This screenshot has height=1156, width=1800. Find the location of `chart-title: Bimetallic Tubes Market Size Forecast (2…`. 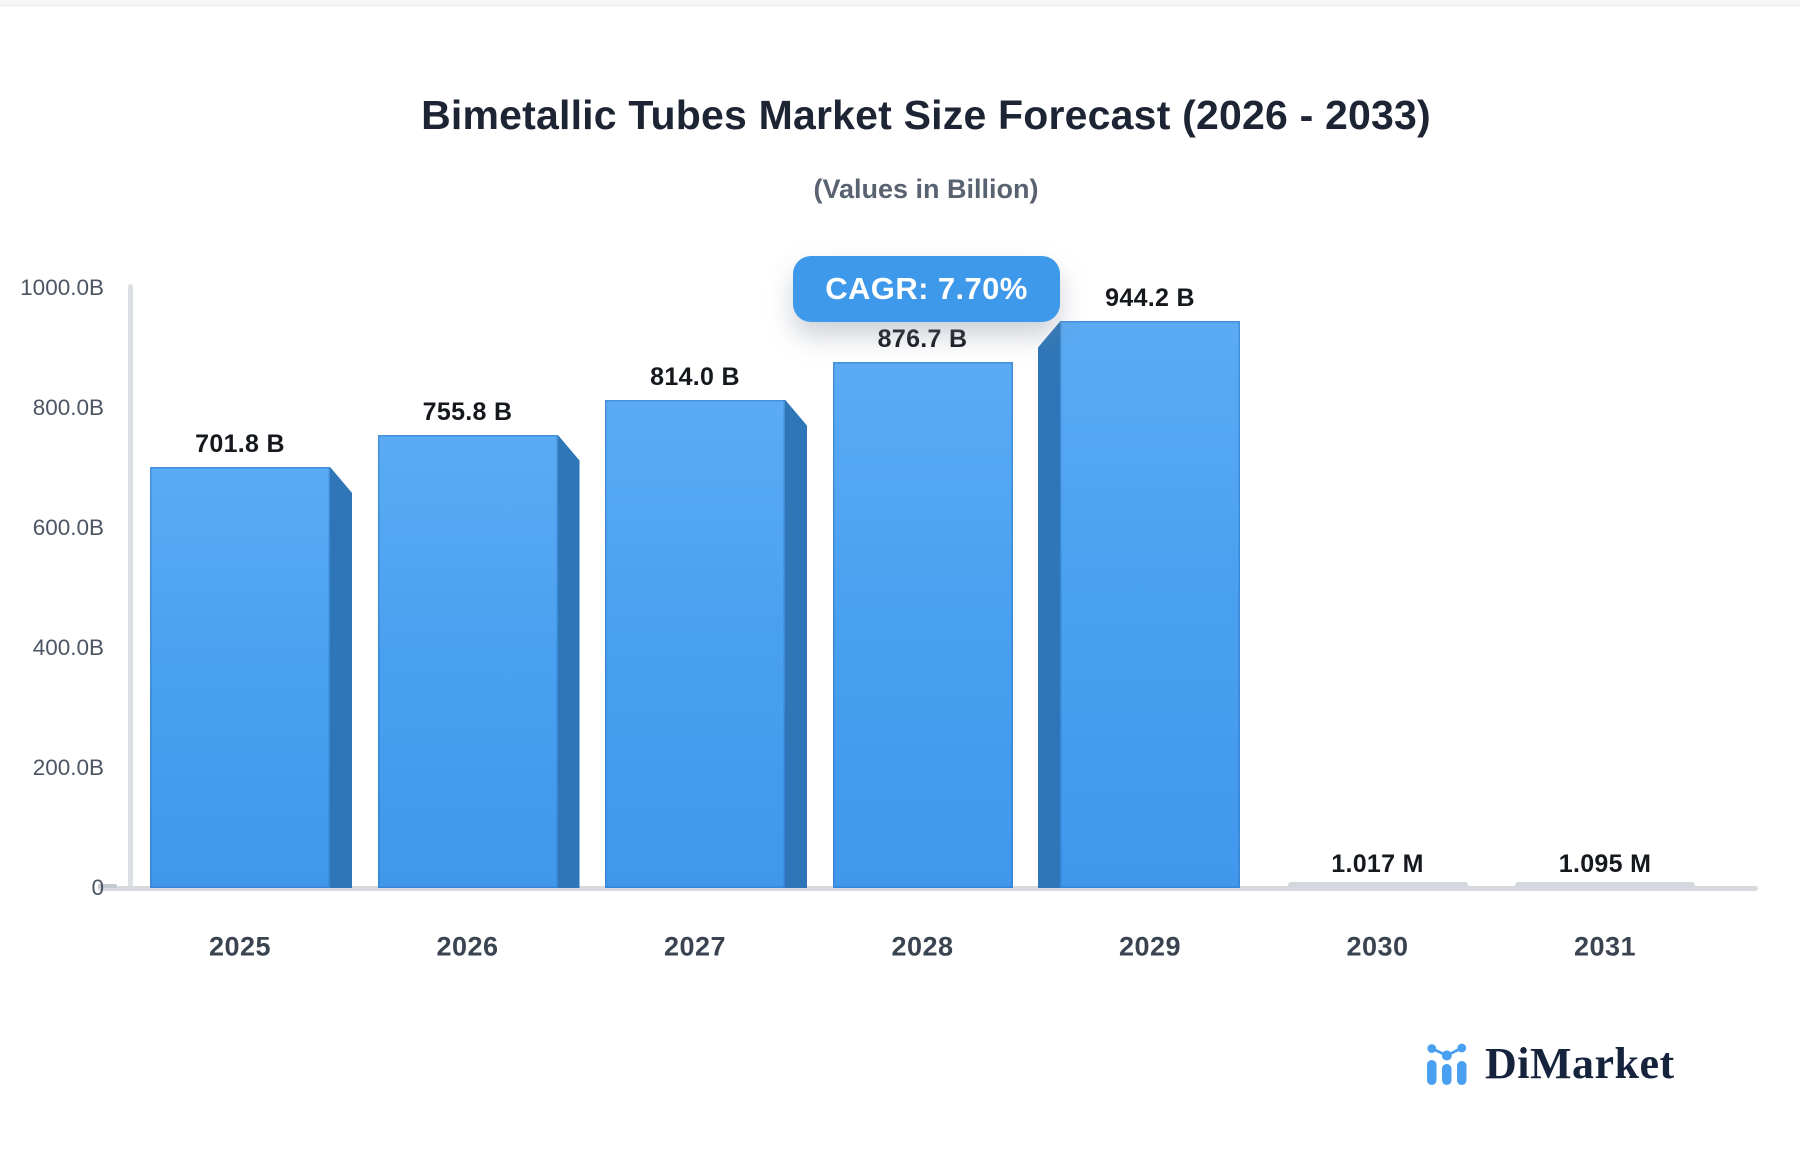

chart-title: Bimetallic Tubes Market Size Forecast (2… is located at coordinates (926, 115).